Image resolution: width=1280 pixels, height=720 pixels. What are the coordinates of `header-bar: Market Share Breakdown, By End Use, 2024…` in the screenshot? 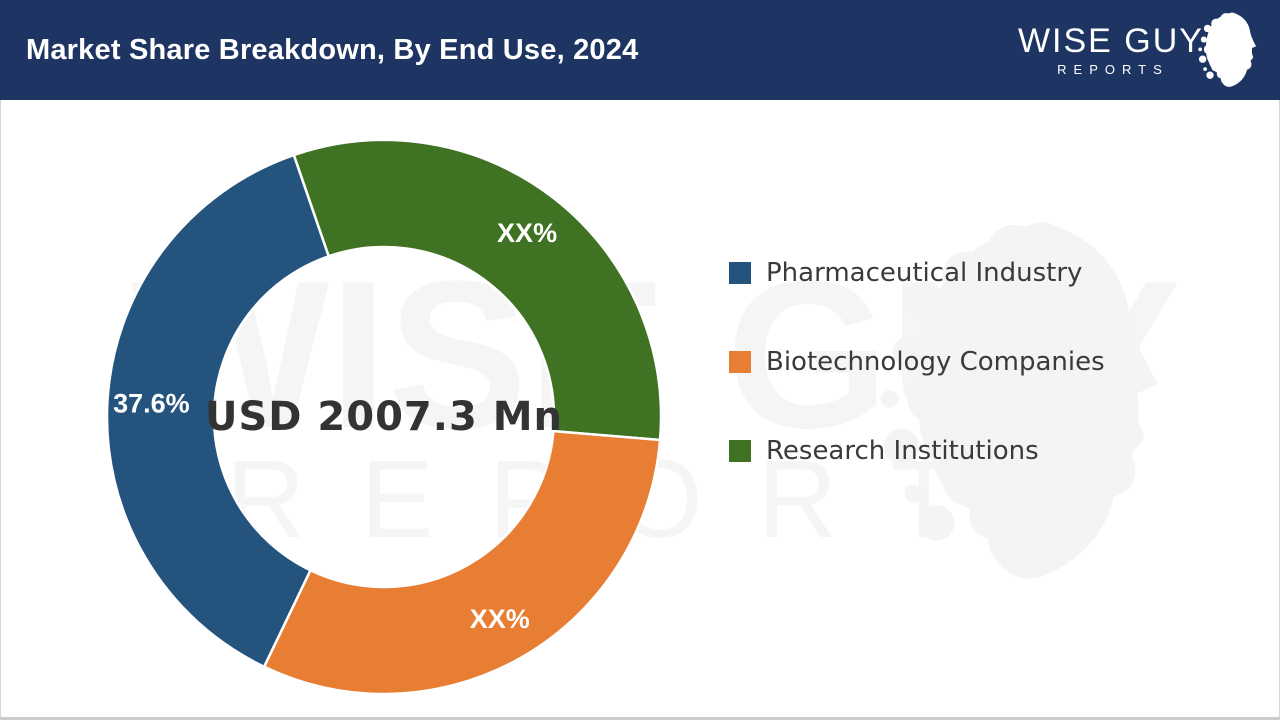 It's located at (640, 50).